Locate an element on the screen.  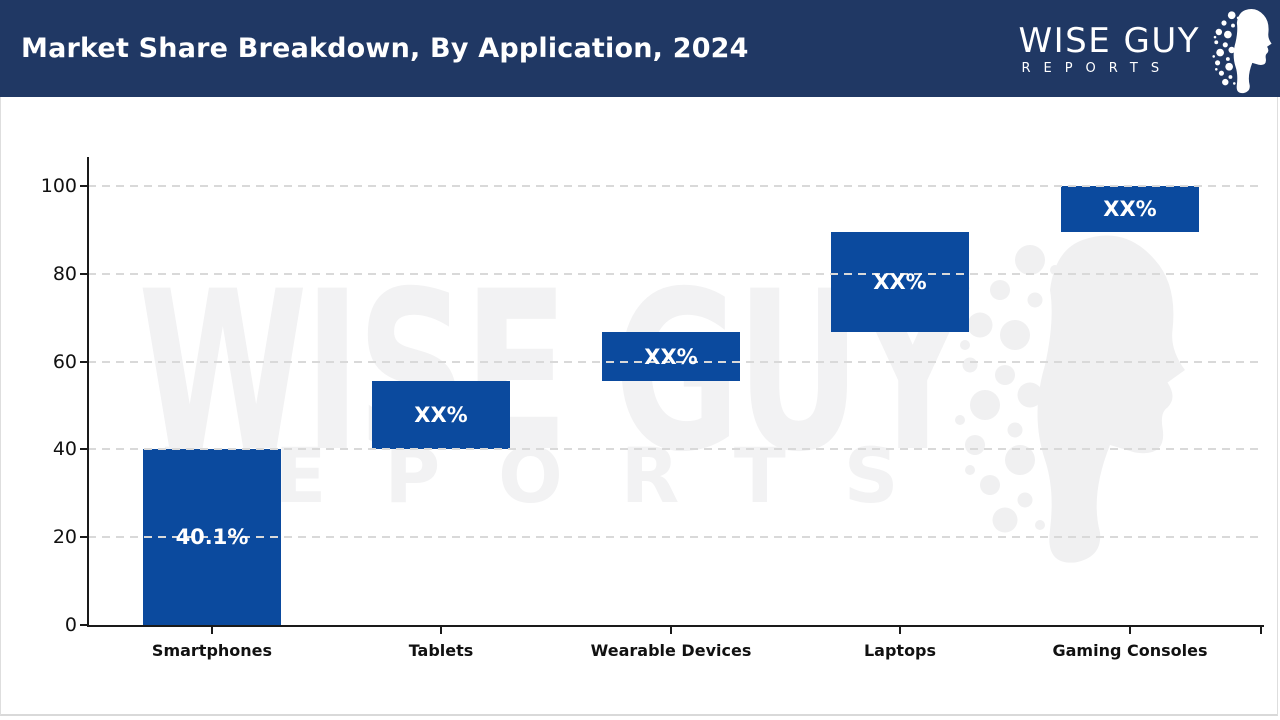
brand-logo: WISE GUY REPORTS is located at coordinates (1149, 48).